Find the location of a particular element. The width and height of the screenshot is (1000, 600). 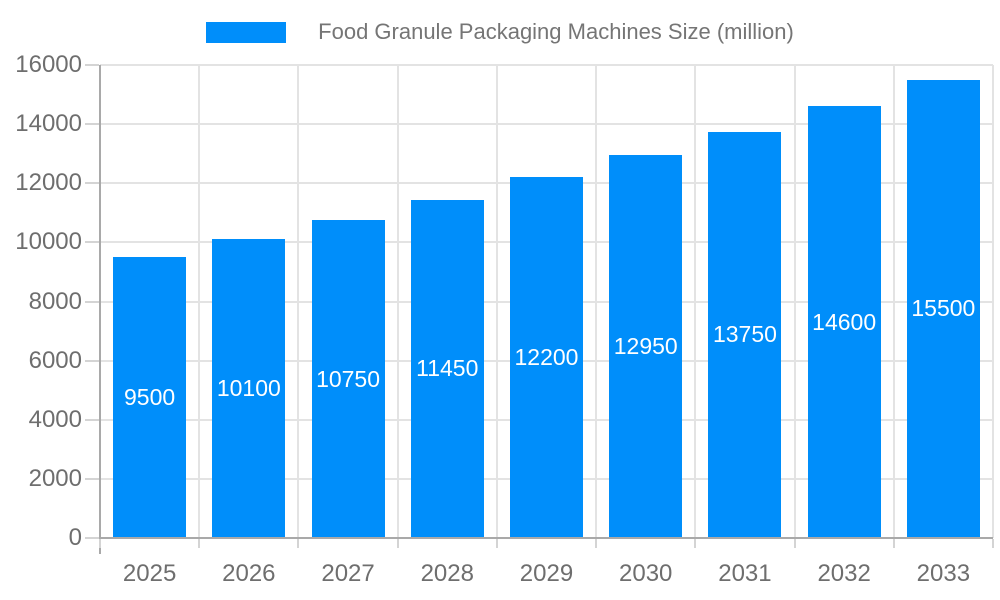

y-axis-label: 10000 is located at coordinates (48, 242).